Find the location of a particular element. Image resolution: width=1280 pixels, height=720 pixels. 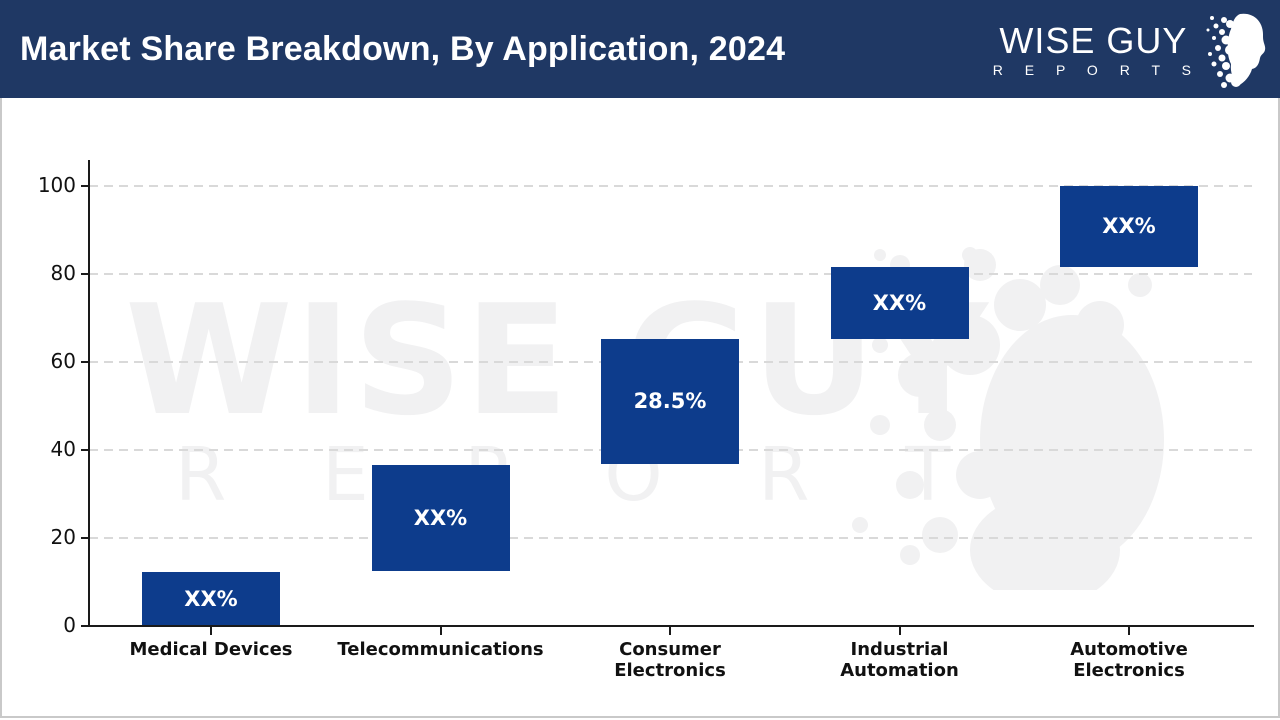

bar-value-label: 28.5% is located at coordinates (670, 401).